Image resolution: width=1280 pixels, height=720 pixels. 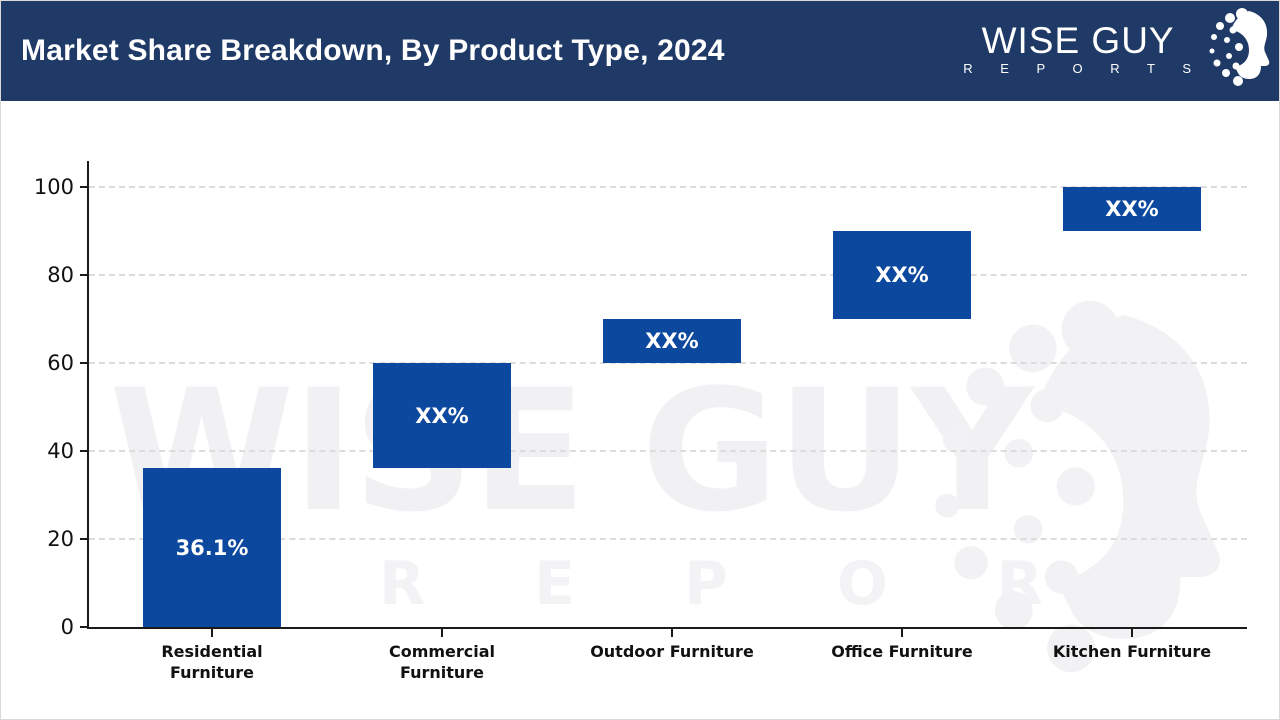 What do you see at coordinates (1083, 69) in the screenshot?
I see `logo-tagline: R E P O R T S` at bounding box center [1083, 69].